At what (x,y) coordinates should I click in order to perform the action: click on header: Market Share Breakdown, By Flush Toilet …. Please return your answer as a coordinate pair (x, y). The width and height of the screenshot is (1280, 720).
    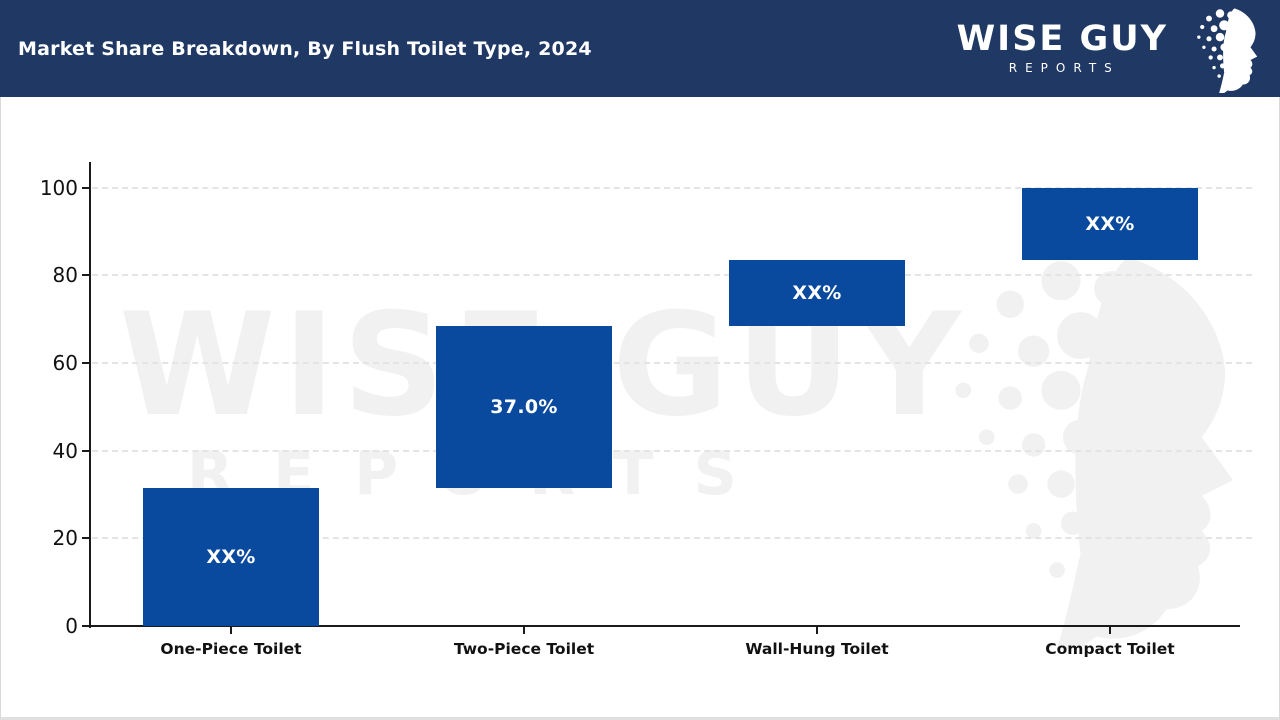
    Looking at the image, I should click on (640, 48).